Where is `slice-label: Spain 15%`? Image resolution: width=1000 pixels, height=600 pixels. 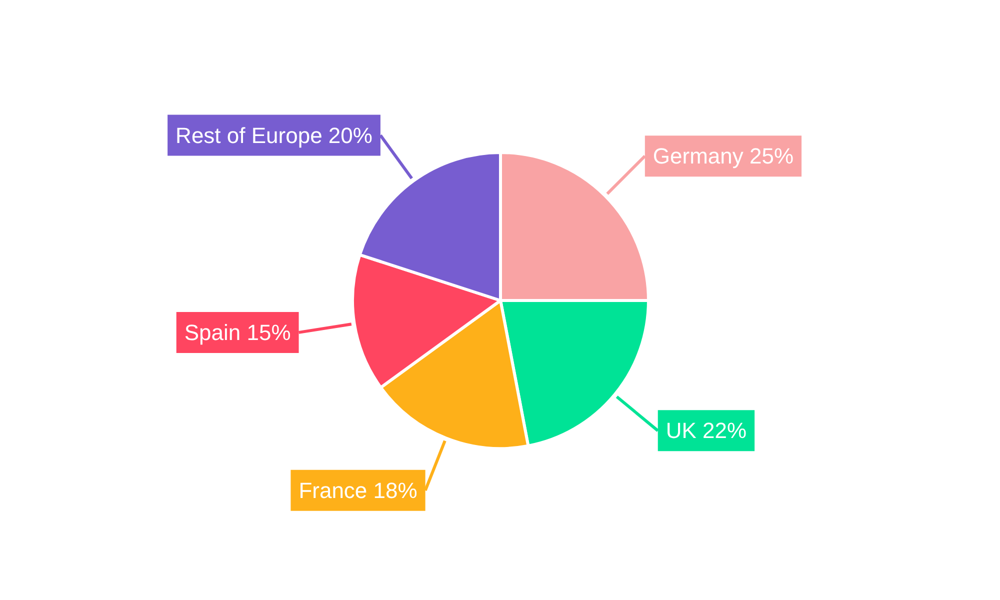 slice-label: Spain 15% is located at coordinates (237, 332).